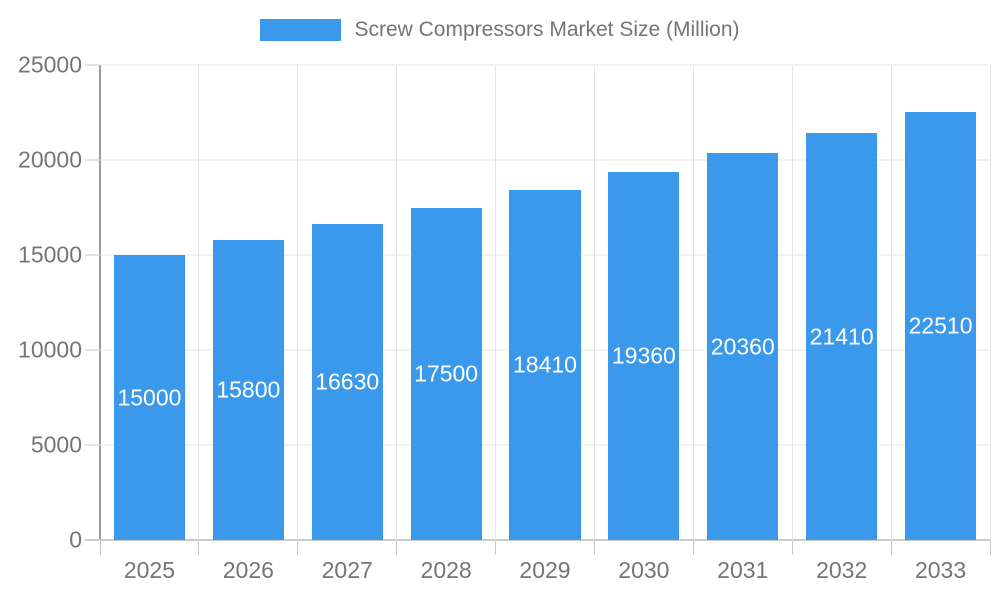 This screenshot has height=600, width=1000. I want to click on x-tick-label: 2026, so click(248, 570).